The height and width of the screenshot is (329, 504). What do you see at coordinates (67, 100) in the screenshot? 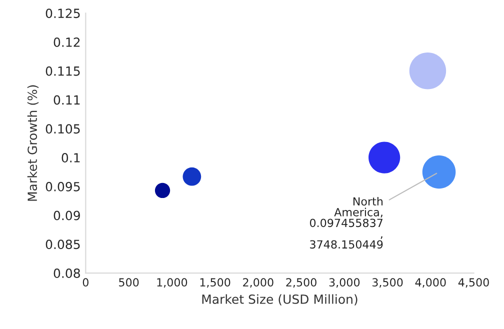
I see `y-tick-label: 0.11` at bounding box center [67, 100].